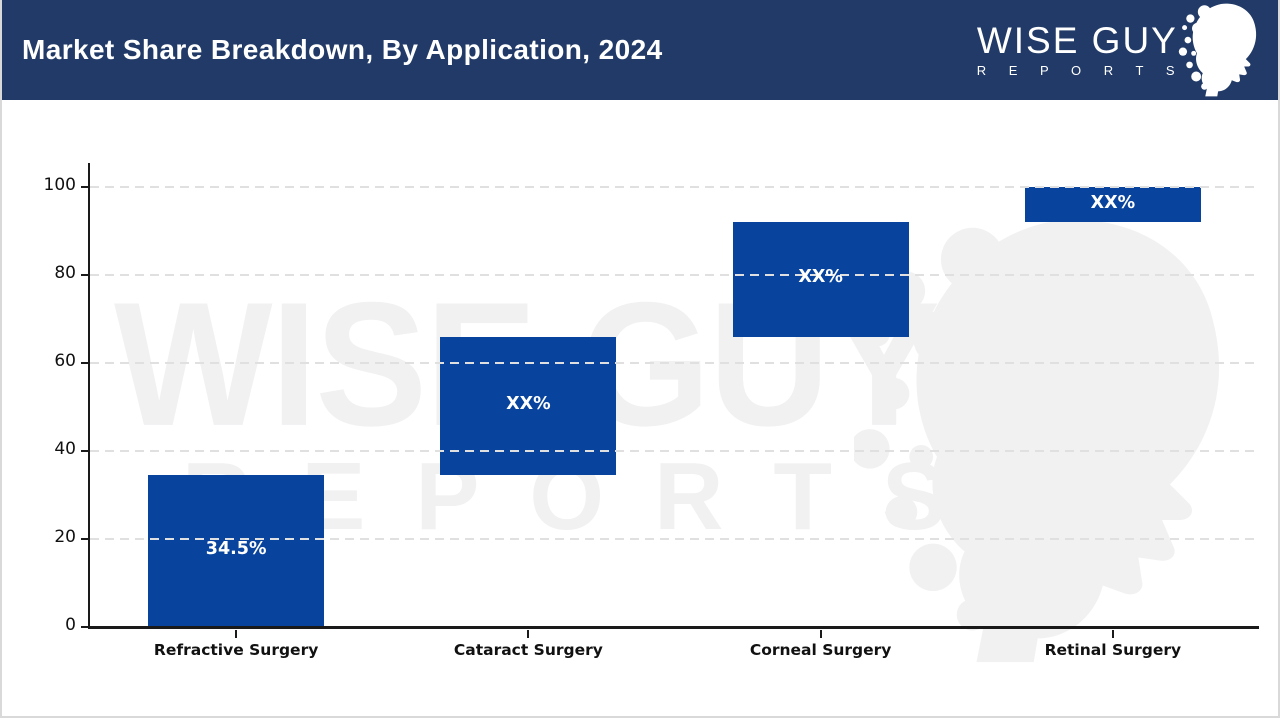 Image resolution: width=1280 pixels, height=720 pixels. I want to click on wise-guy-reports-logo: WISE GUY R E P O R T S, so click(1117, 50).